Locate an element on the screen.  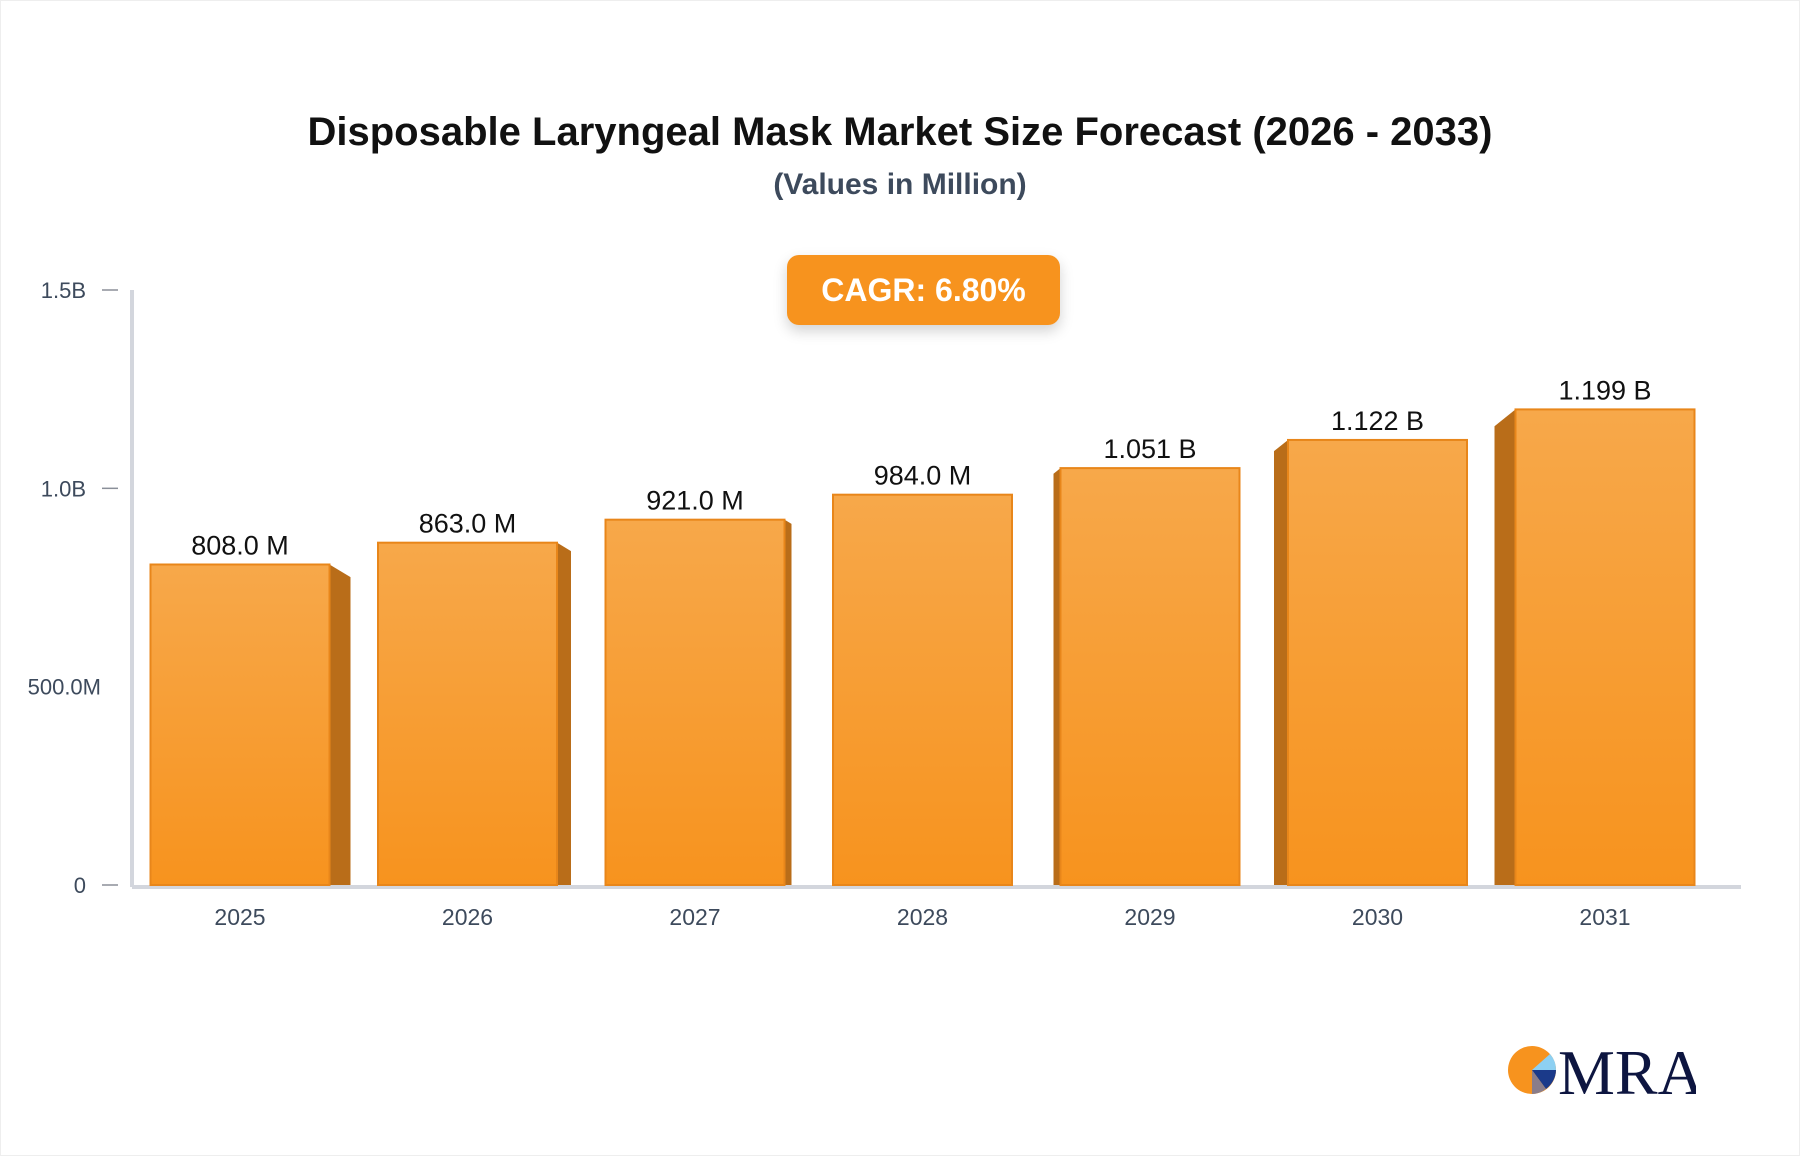
x-tick-label: 2029 is located at coordinates (1149, 917).